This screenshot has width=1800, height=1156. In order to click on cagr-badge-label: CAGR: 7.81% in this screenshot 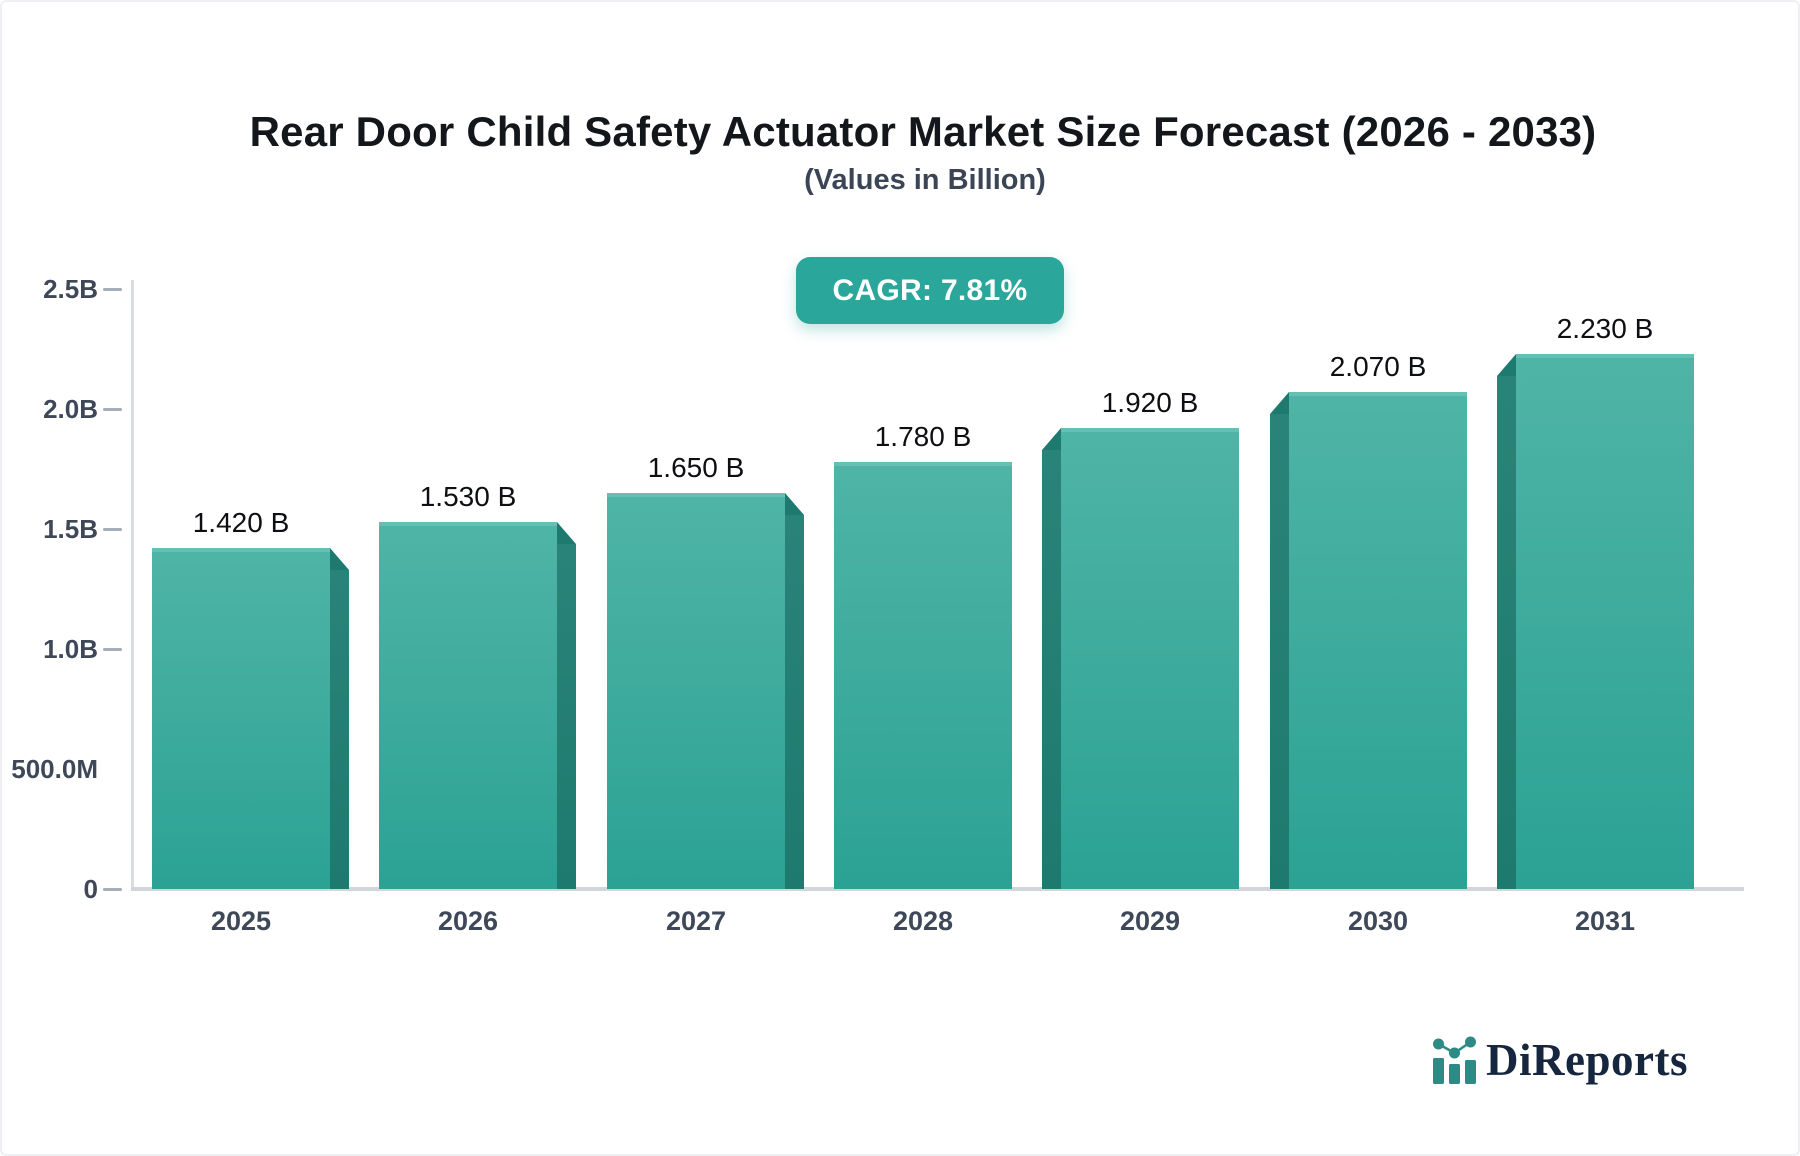, I will do `click(930, 290)`.